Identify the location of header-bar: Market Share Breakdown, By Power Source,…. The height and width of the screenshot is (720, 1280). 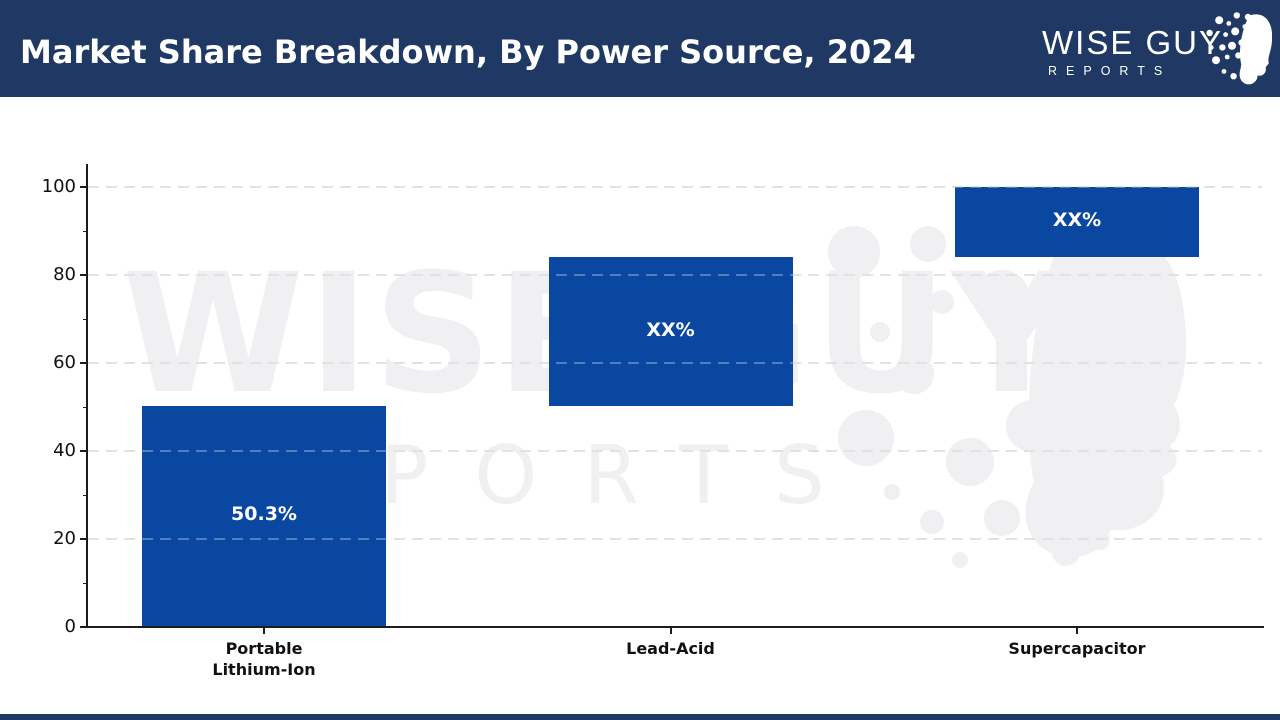
(640, 48).